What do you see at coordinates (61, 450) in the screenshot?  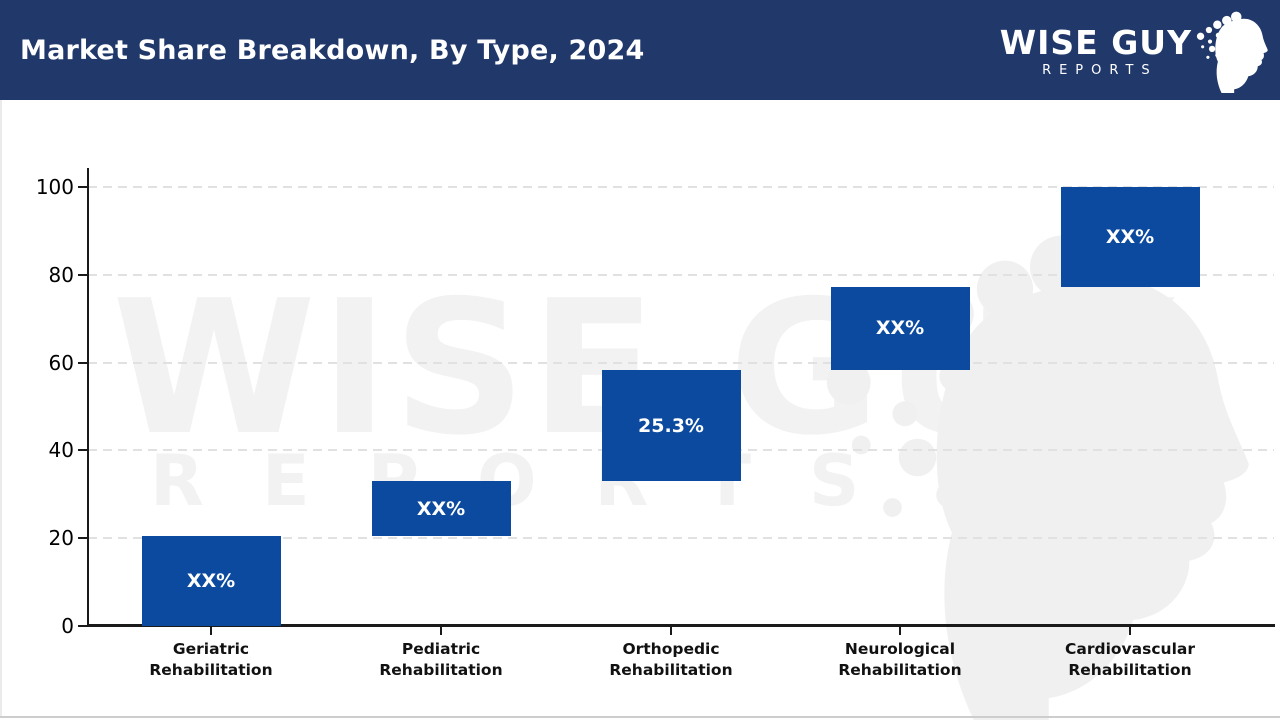 I see `y-tick-label: 40` at bounding box center [61, 450].